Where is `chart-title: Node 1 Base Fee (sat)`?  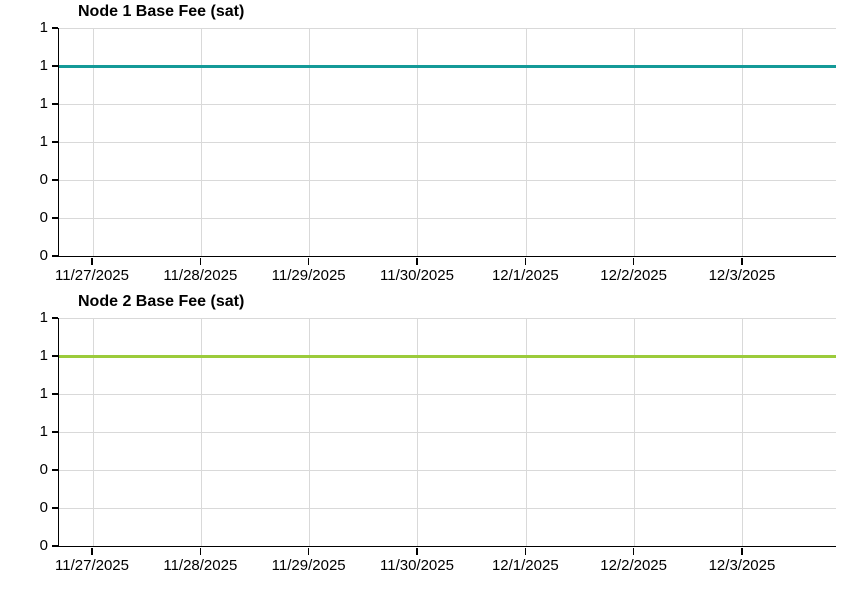
chart-title: Node 1 Base Fee (sat) is located at coordinates (161, 11).